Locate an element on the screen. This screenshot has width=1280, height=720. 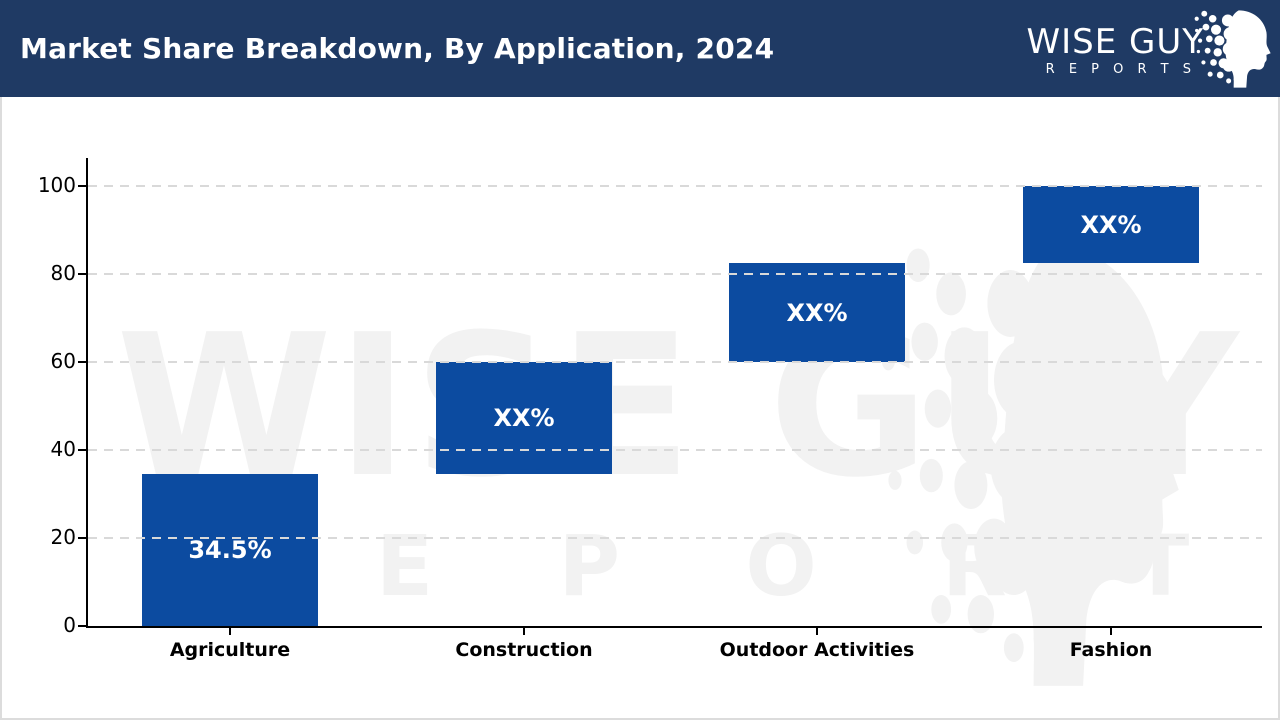
x-tick-outdoor-activities is located at coordinates (817, 631).